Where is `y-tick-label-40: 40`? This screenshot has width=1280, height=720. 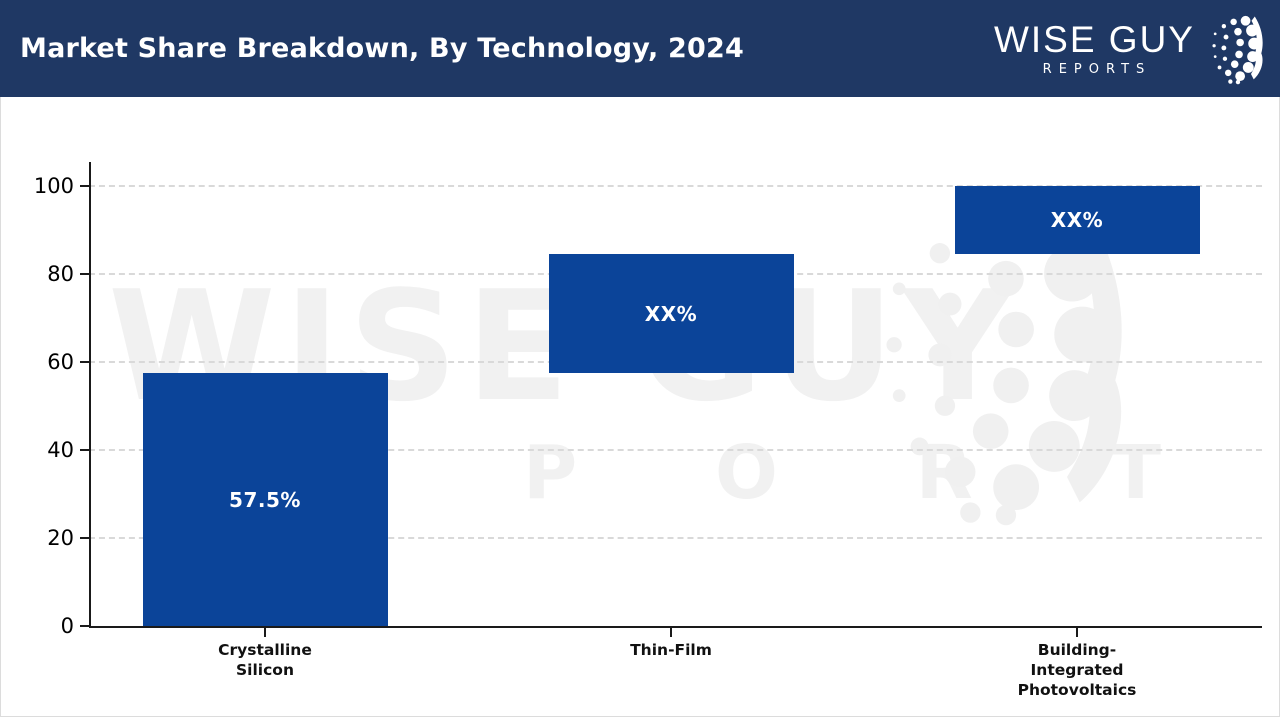
y-tick-label-40: 40 is located at coordinates (60, 450).